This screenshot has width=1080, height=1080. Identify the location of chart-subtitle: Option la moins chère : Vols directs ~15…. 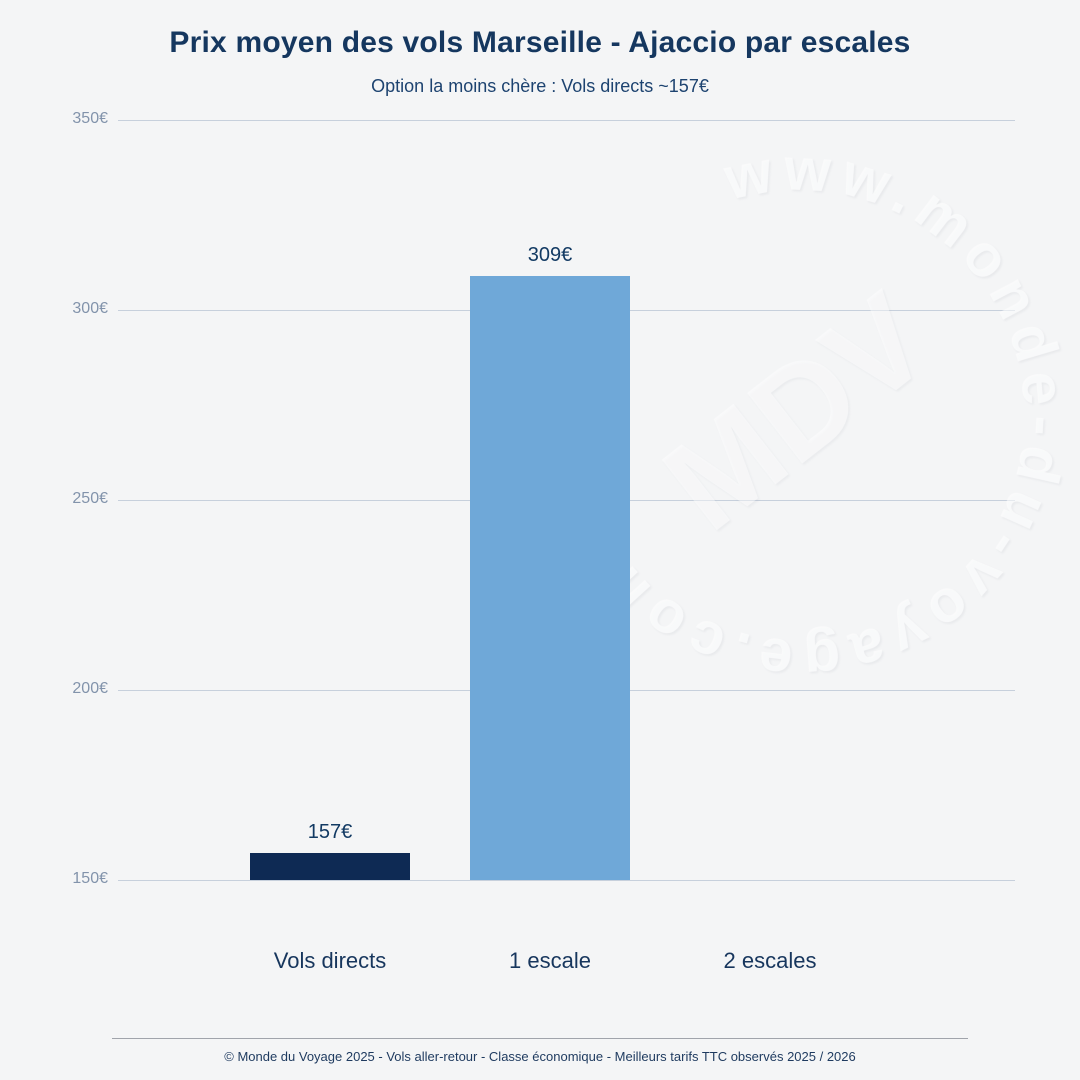
(540, 86).